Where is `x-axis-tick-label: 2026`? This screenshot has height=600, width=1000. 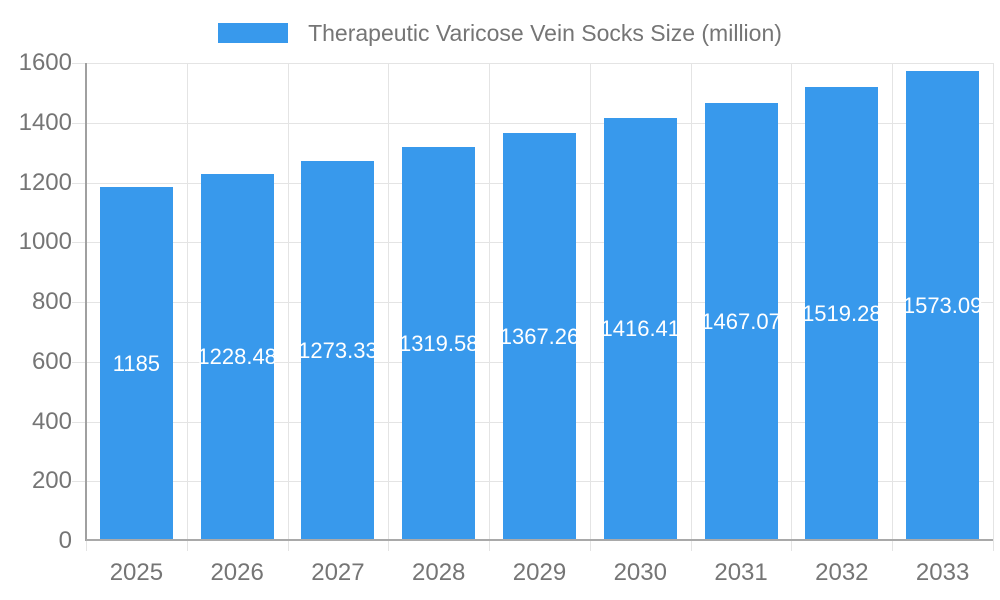 x-axis-tick-label: 2026 is located at coordinates (237, 572).